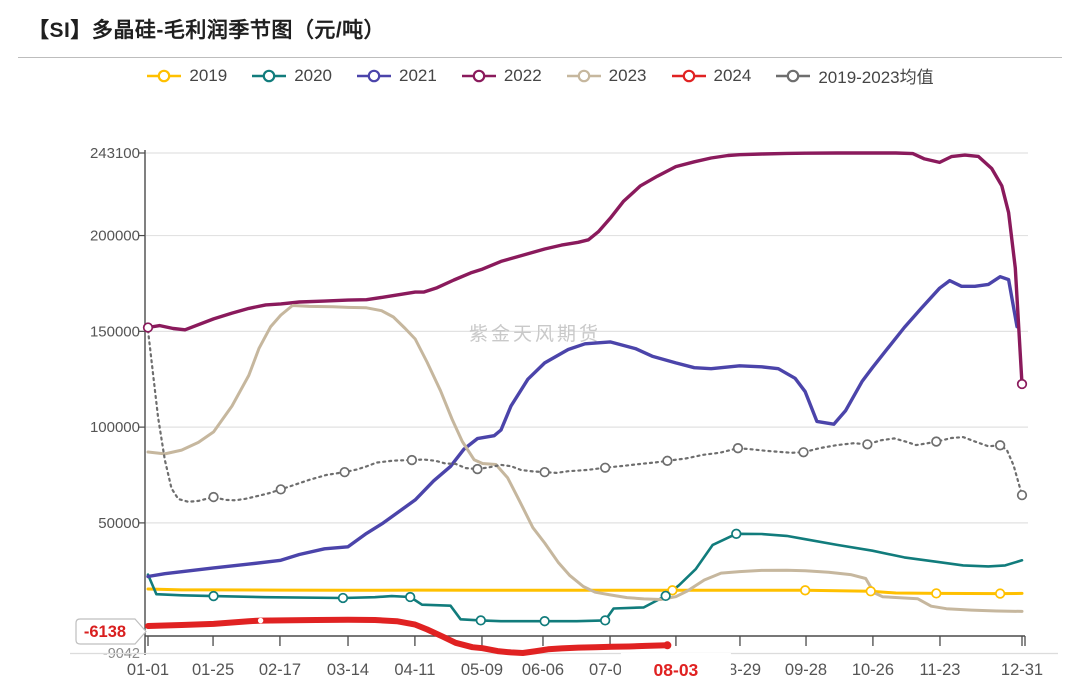 The height and width of the screenshot is (691, 1080). Describe the element at coordinates (291, 76) in the screenshot. I see `legend-item-2020: 2020` at that location.